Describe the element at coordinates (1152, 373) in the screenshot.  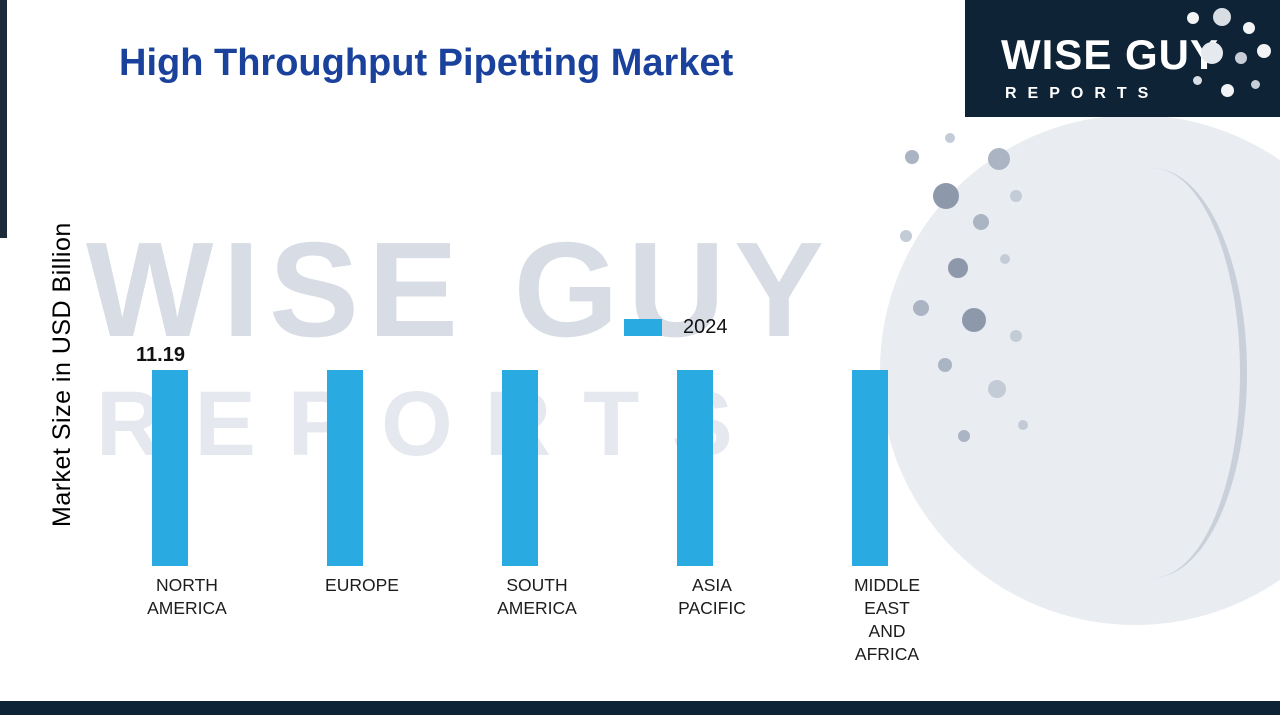
I see `face-profile-curve` at that location.